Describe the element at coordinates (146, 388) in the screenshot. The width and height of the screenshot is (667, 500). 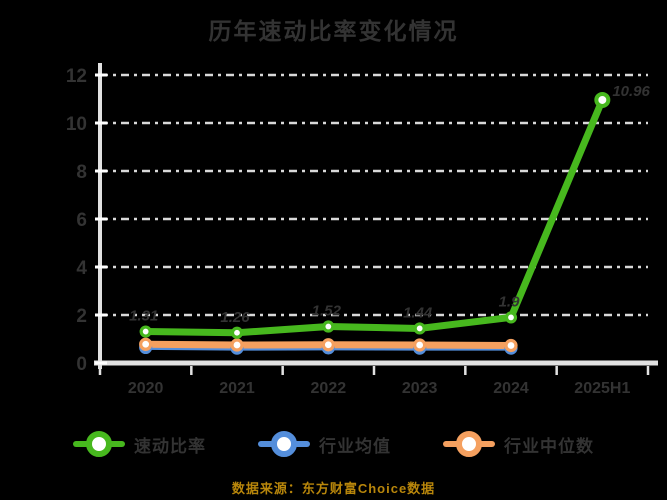
I see `x-tick-label: 2020` at that location.